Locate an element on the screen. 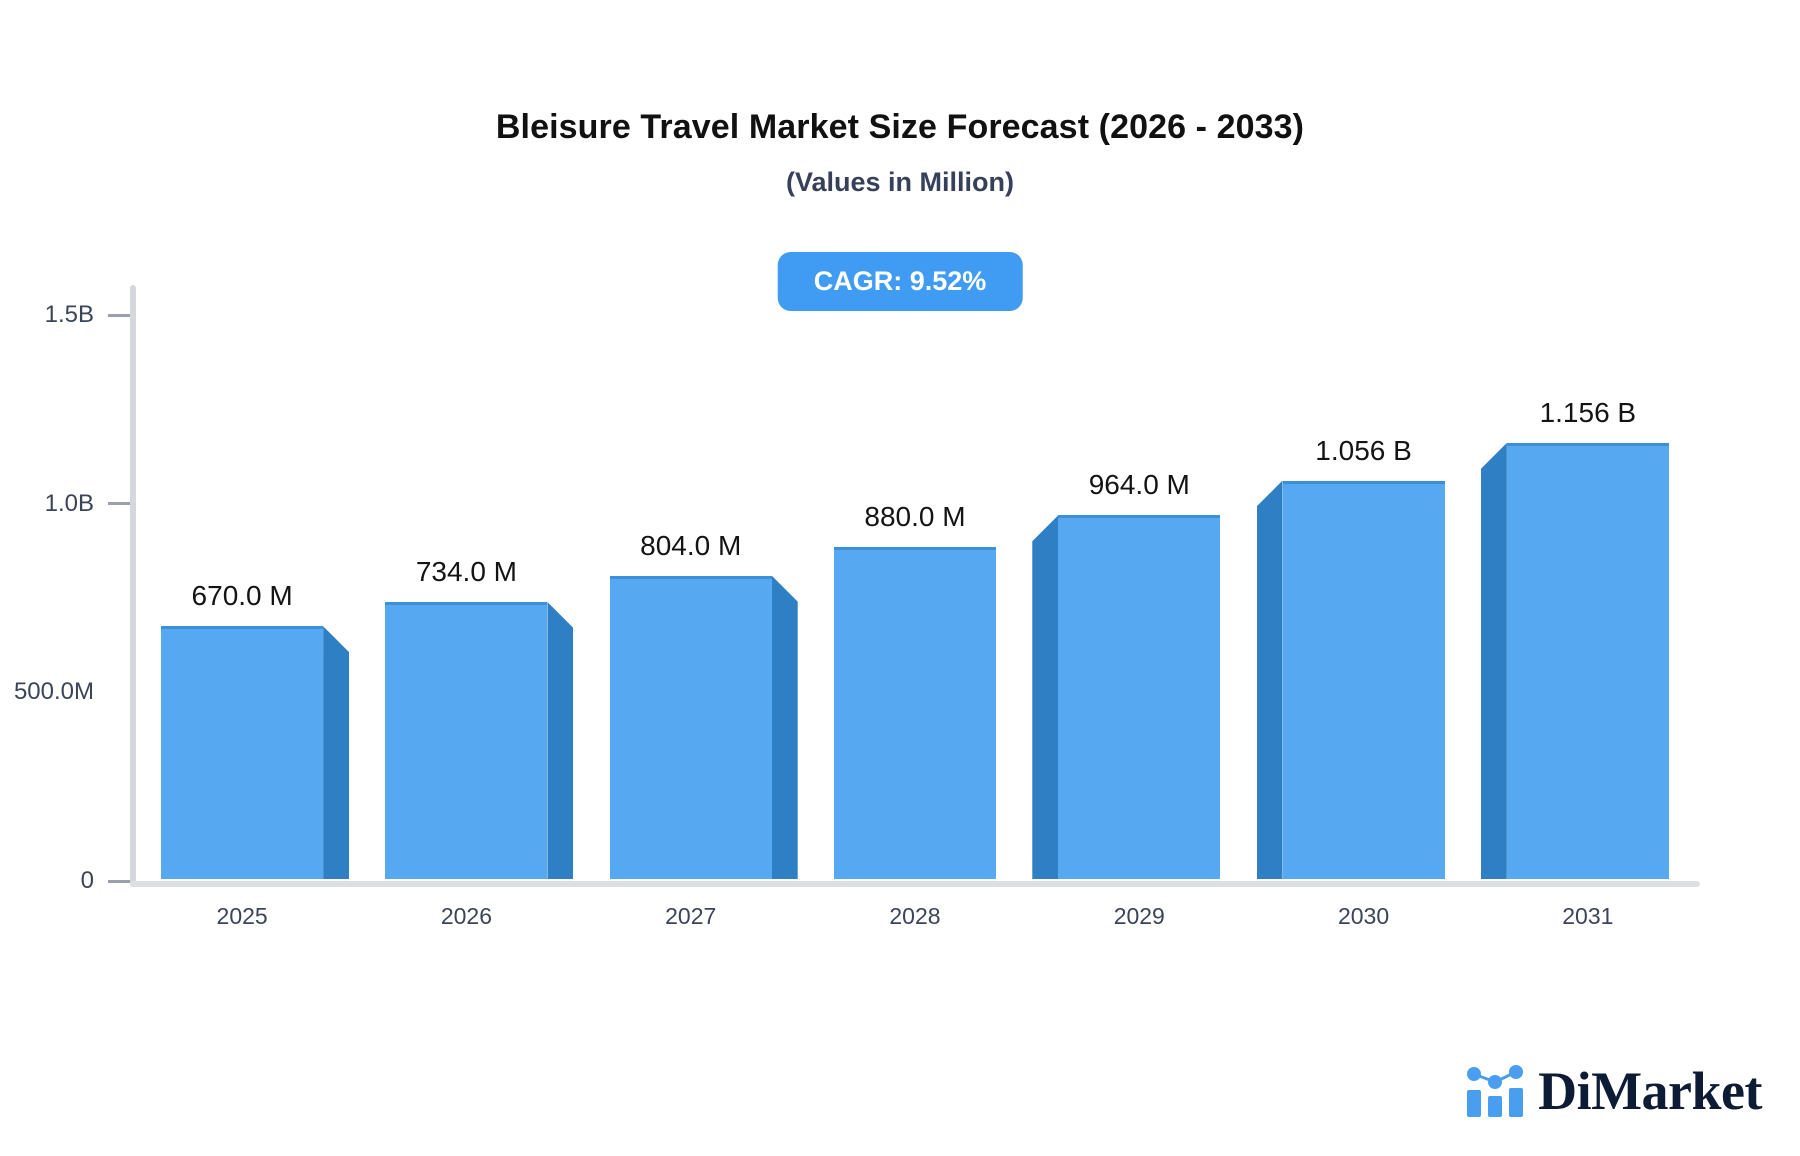 The width and height of the screenshot is (1800, 1156). brand-name: DiMarket is located at coordinates (1650, 1091).